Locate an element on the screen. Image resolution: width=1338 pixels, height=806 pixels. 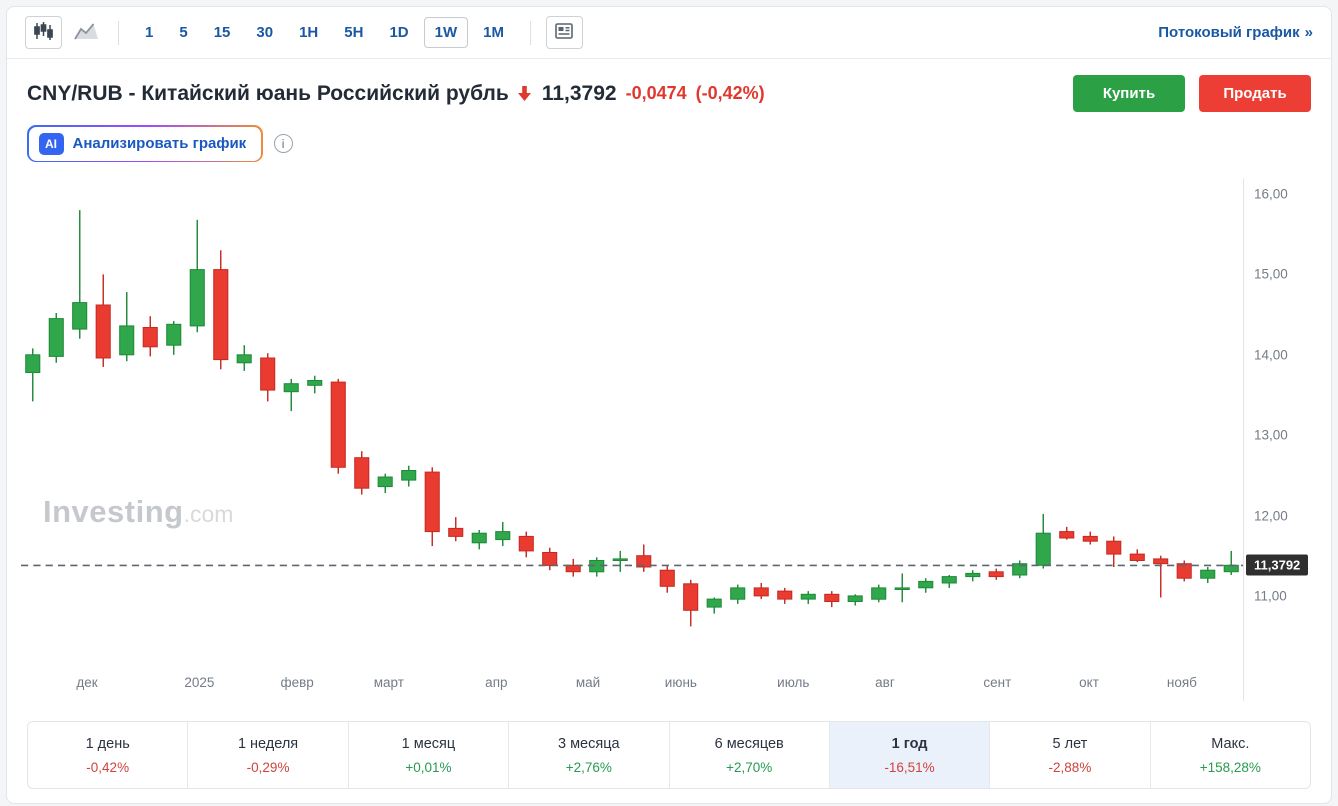
candlestick-chart-icon is located at coordinates (43, 32).